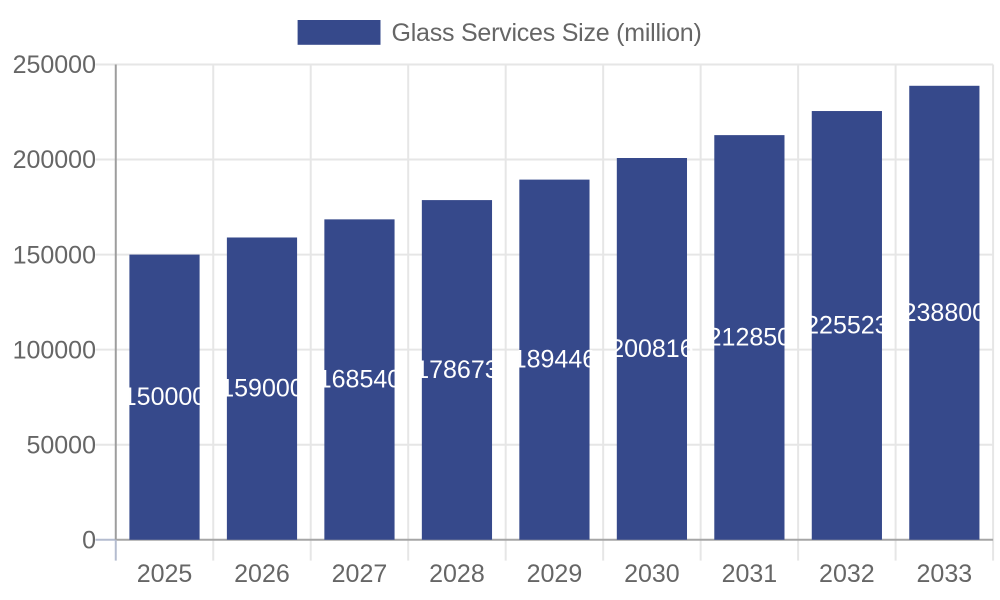 The image size is (1000, 600). Describe the element at coordinates (945, 574) in the screenshot. I see `svg-text: 2033` at that location.